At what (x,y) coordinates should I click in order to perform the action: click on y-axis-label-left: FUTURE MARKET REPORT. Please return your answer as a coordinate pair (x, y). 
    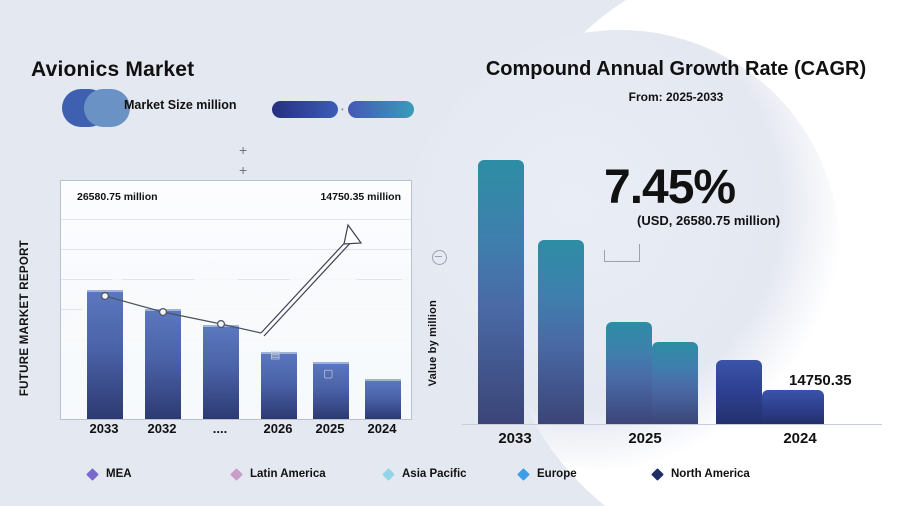
    Looking at the image, I should click on (25, 318).